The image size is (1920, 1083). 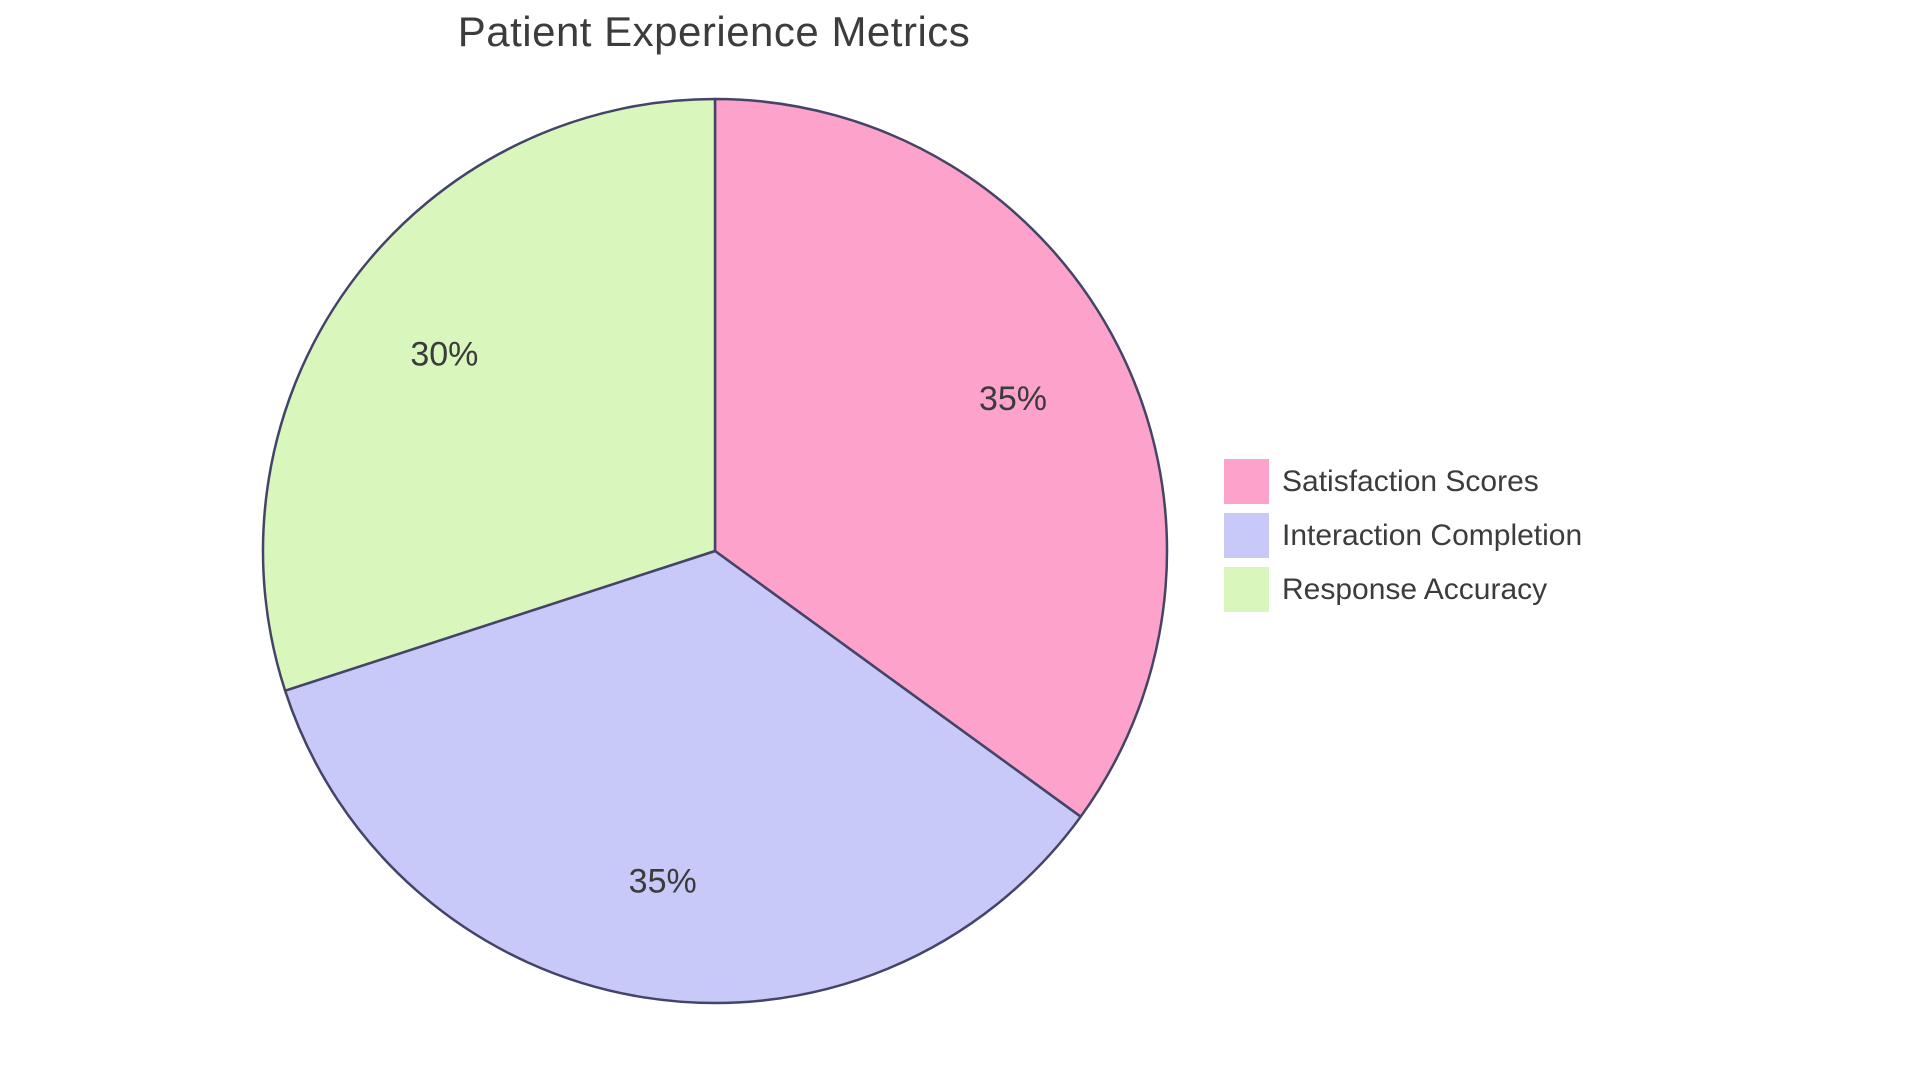 I want to click on legend-swatch-satisfaction-scores, so click(x=1246, y=481).